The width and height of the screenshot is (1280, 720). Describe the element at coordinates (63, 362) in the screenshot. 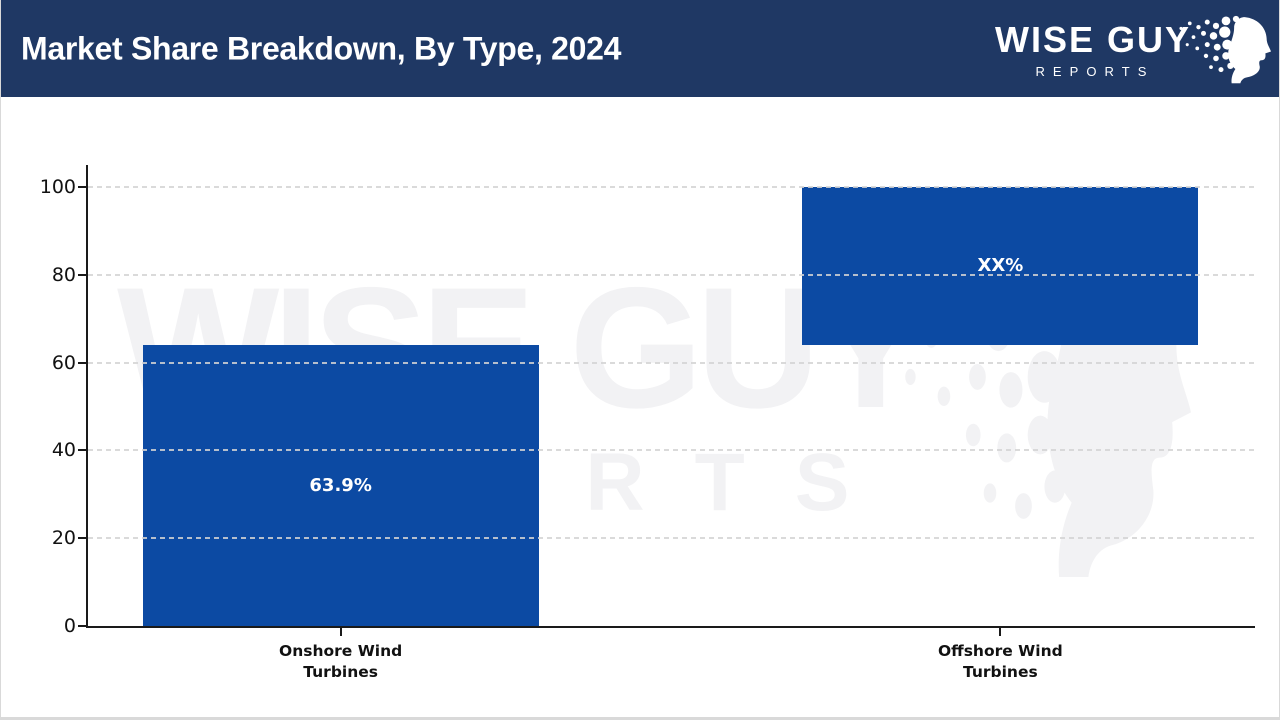

I see `y-tick-label: 60` at that location.